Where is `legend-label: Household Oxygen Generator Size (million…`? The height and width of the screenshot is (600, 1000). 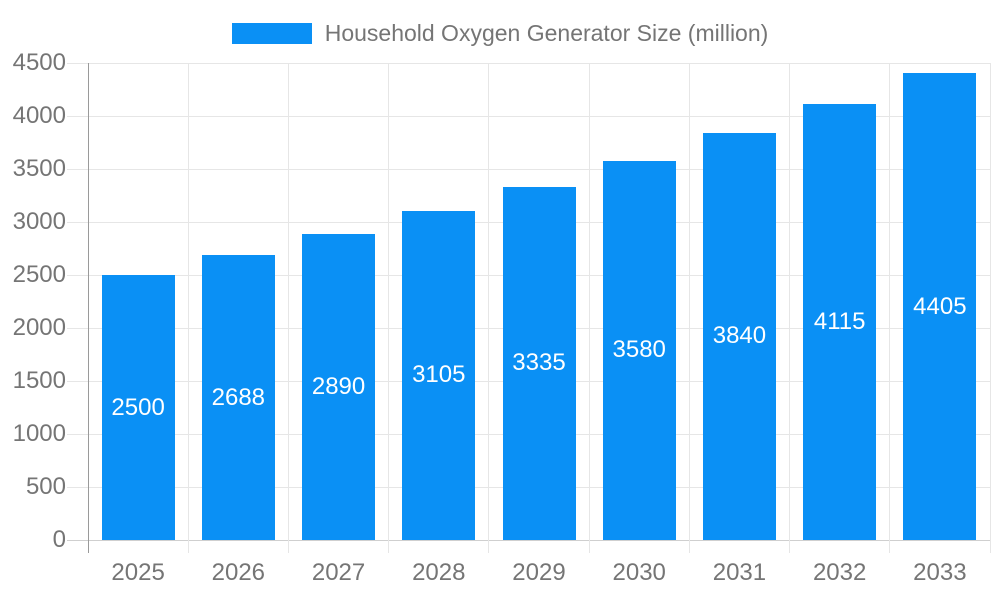
legend-label: Household Oxygen Generator Size (million… is located at coordinates (546, 33).